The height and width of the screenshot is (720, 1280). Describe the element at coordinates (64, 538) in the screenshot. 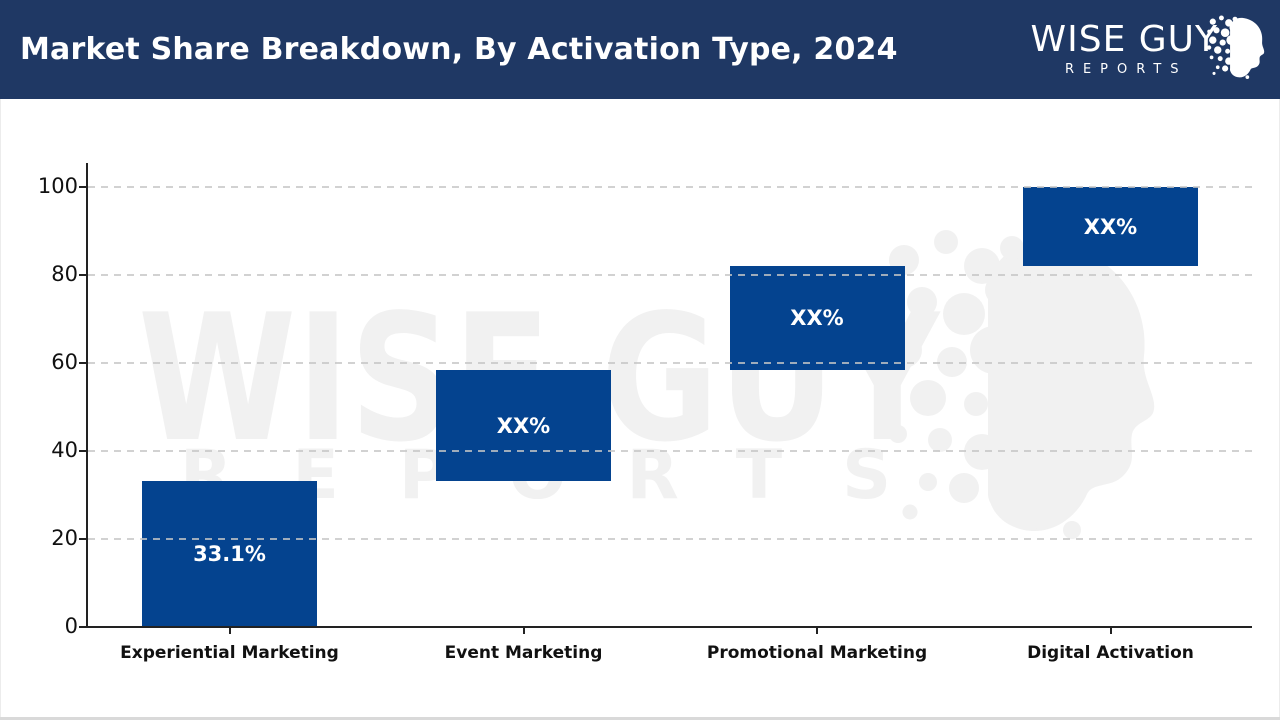

I see `y-tick-label: 20` at that location.